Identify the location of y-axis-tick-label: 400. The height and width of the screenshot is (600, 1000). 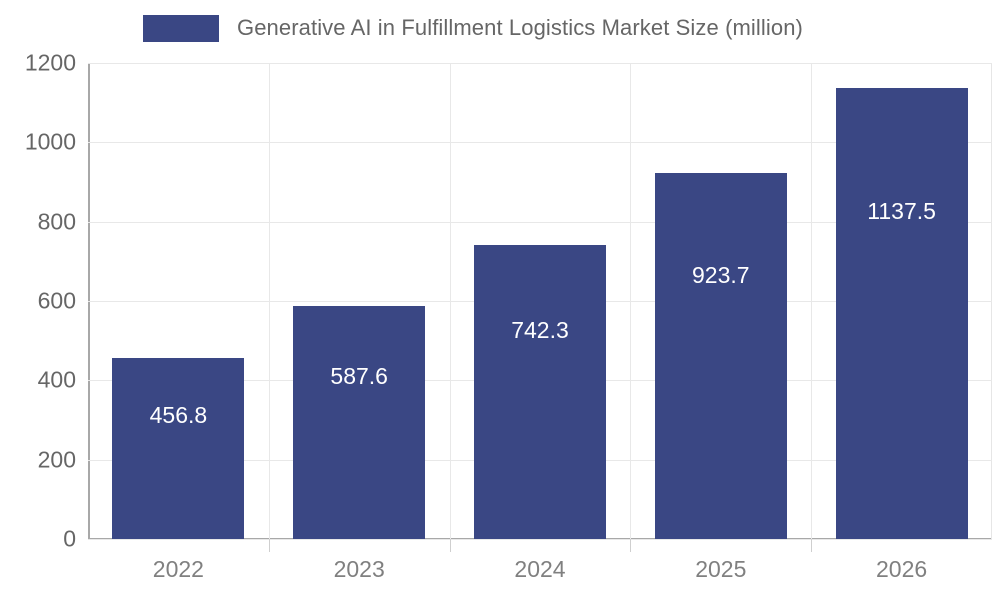
(56, 379).